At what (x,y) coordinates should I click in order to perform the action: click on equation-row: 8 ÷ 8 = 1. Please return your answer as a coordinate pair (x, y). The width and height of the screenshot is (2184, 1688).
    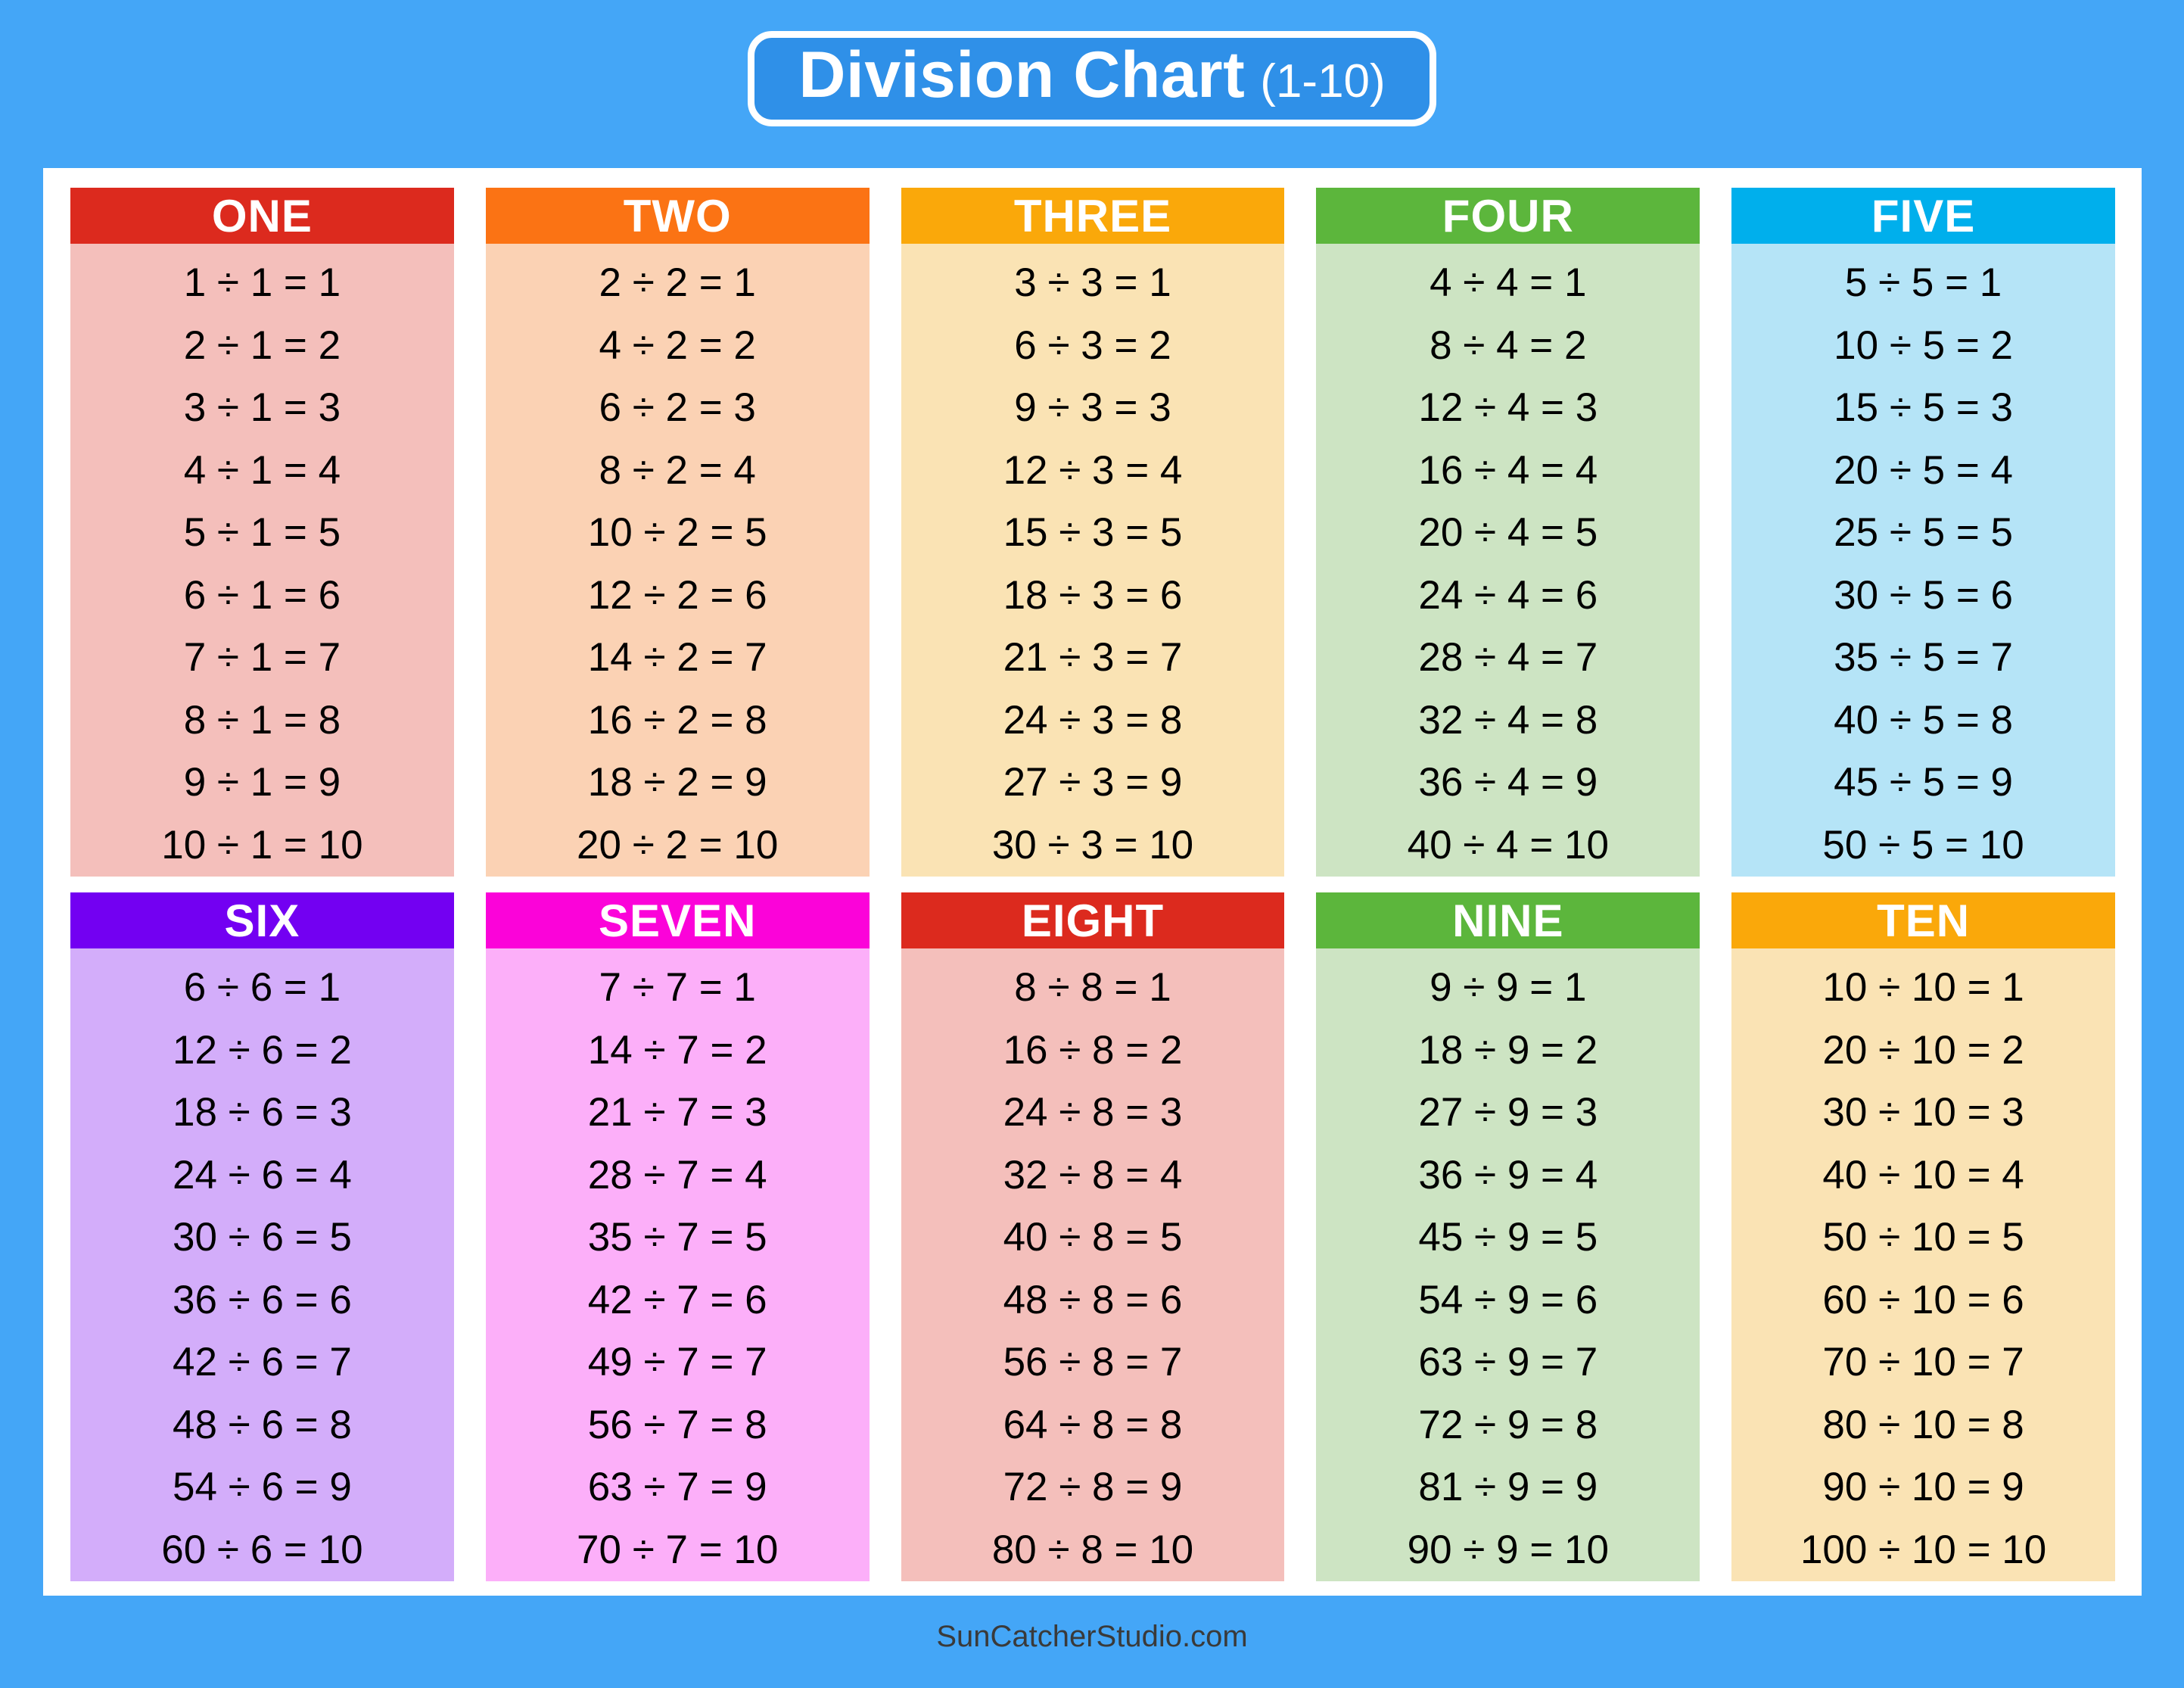
    Looking at the image, I should click on (1092, 988).